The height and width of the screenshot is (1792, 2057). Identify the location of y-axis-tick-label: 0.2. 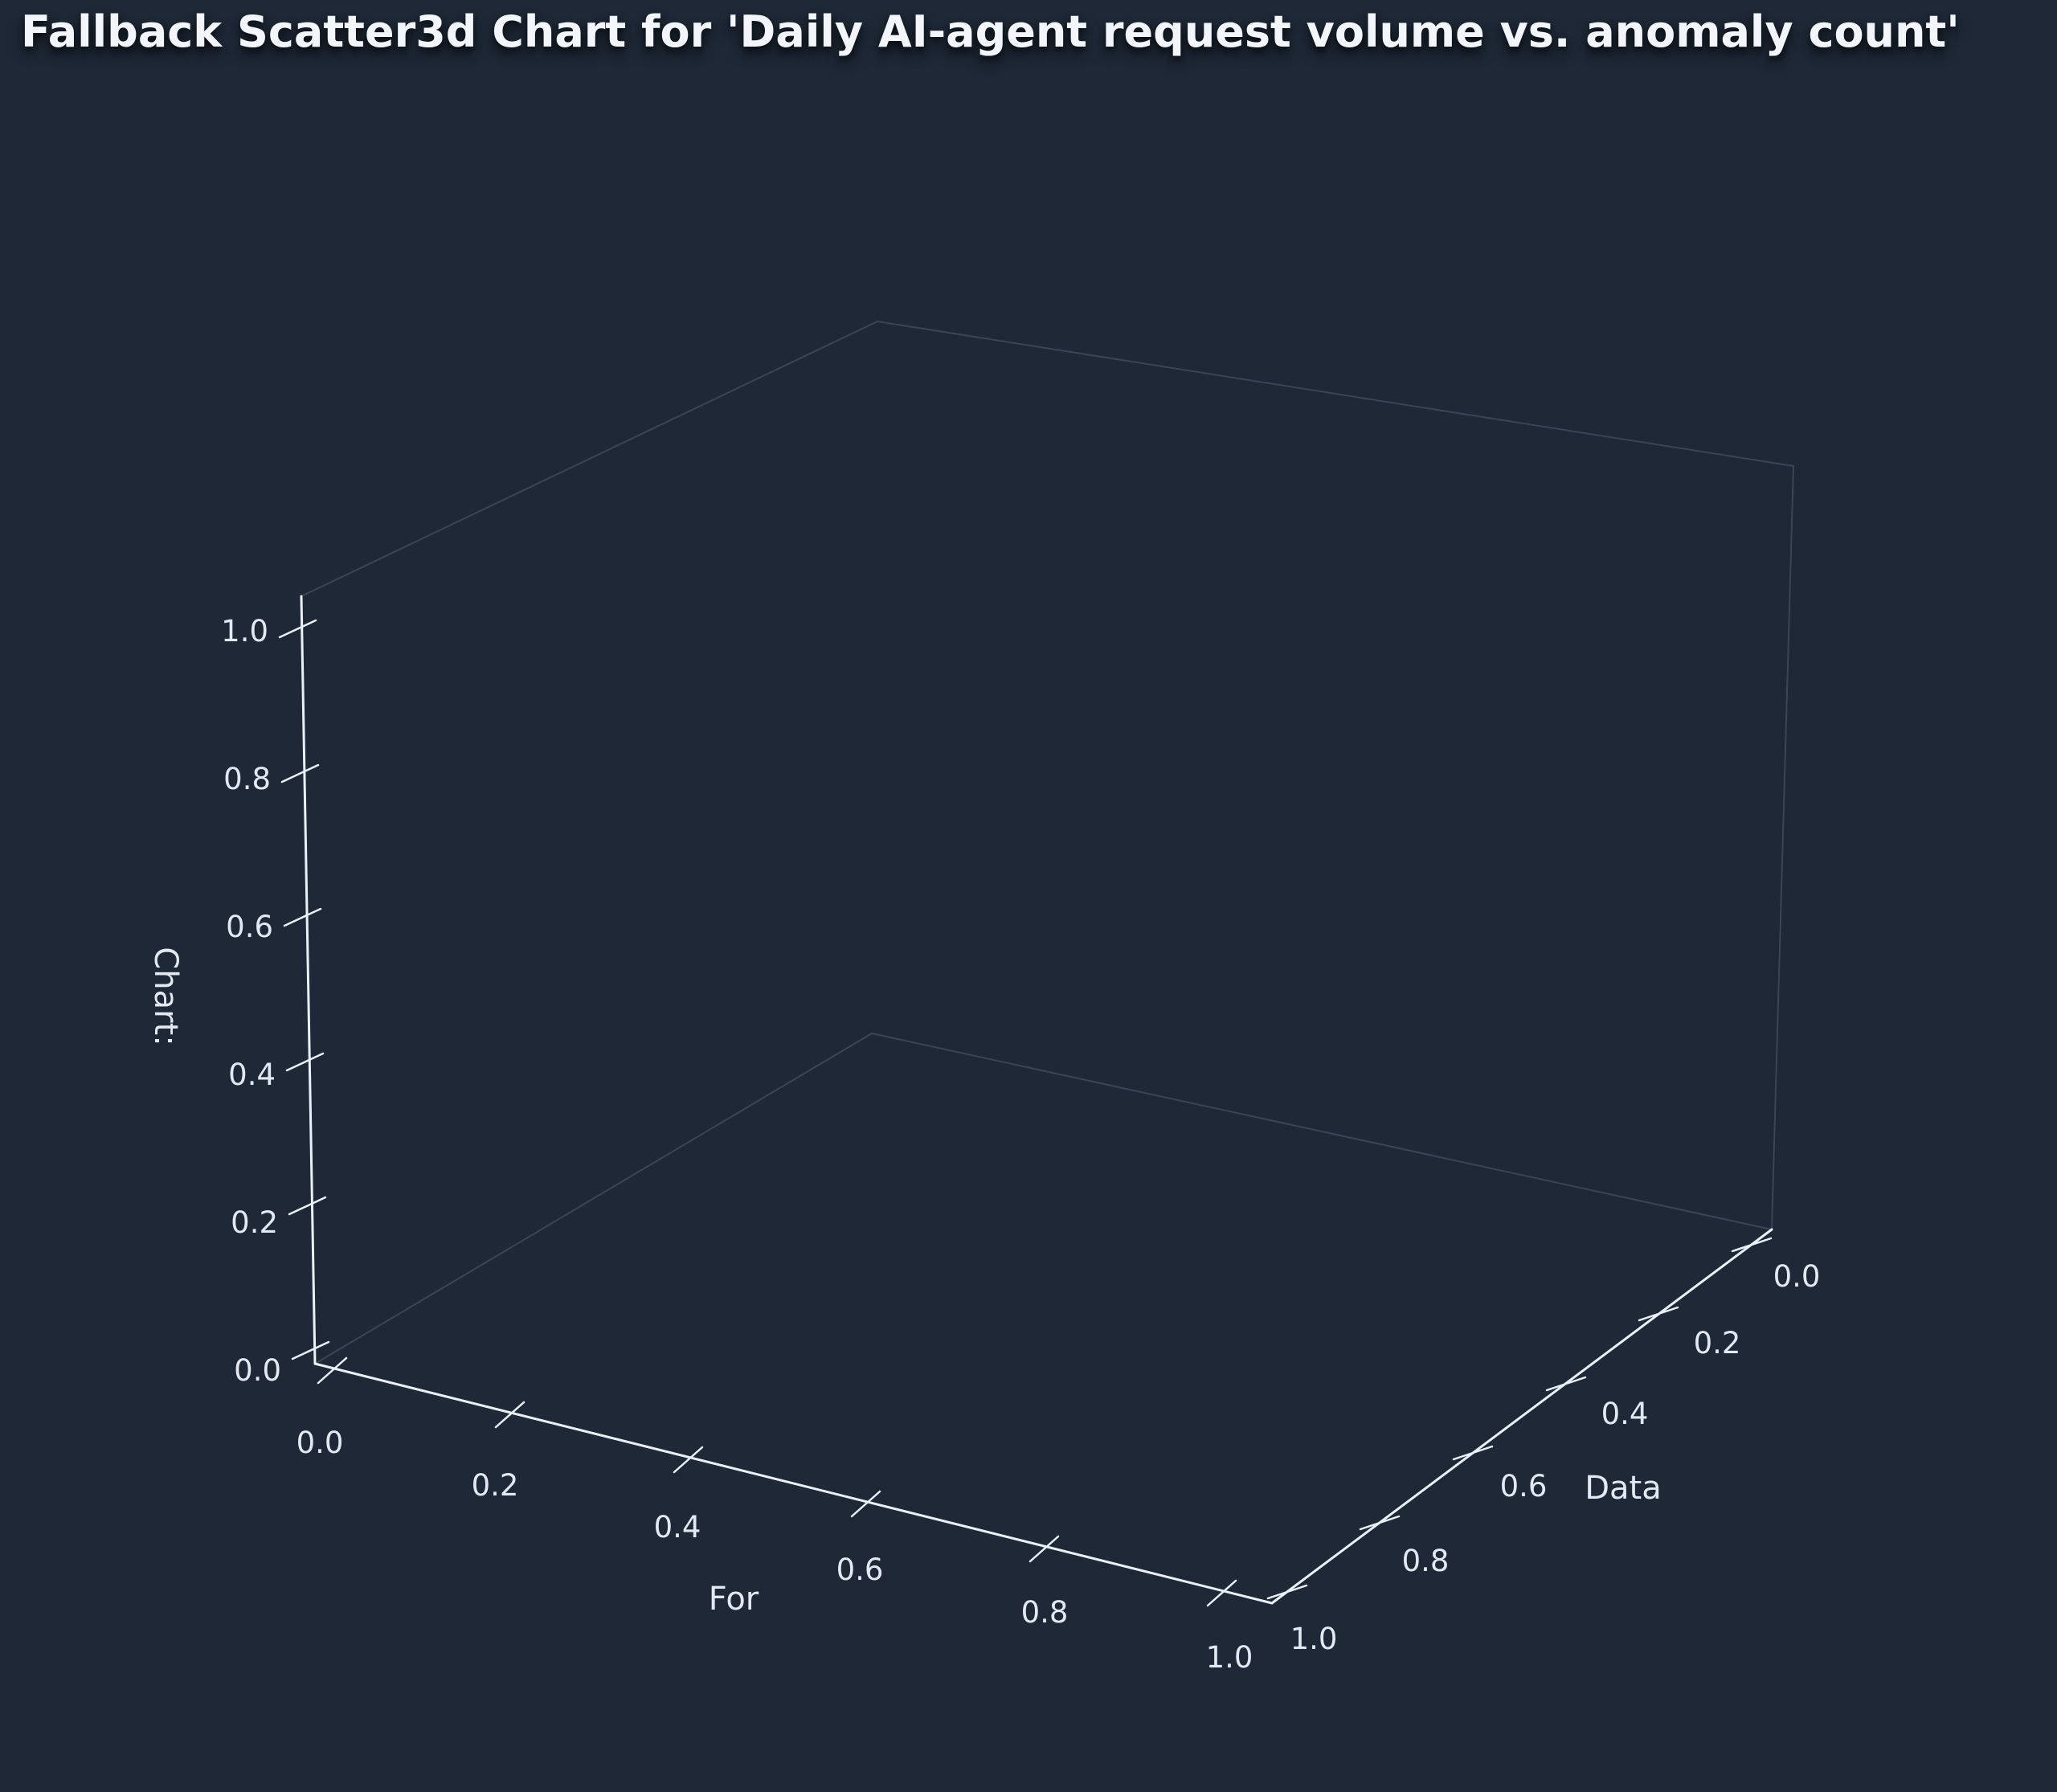
(1717, 1343).